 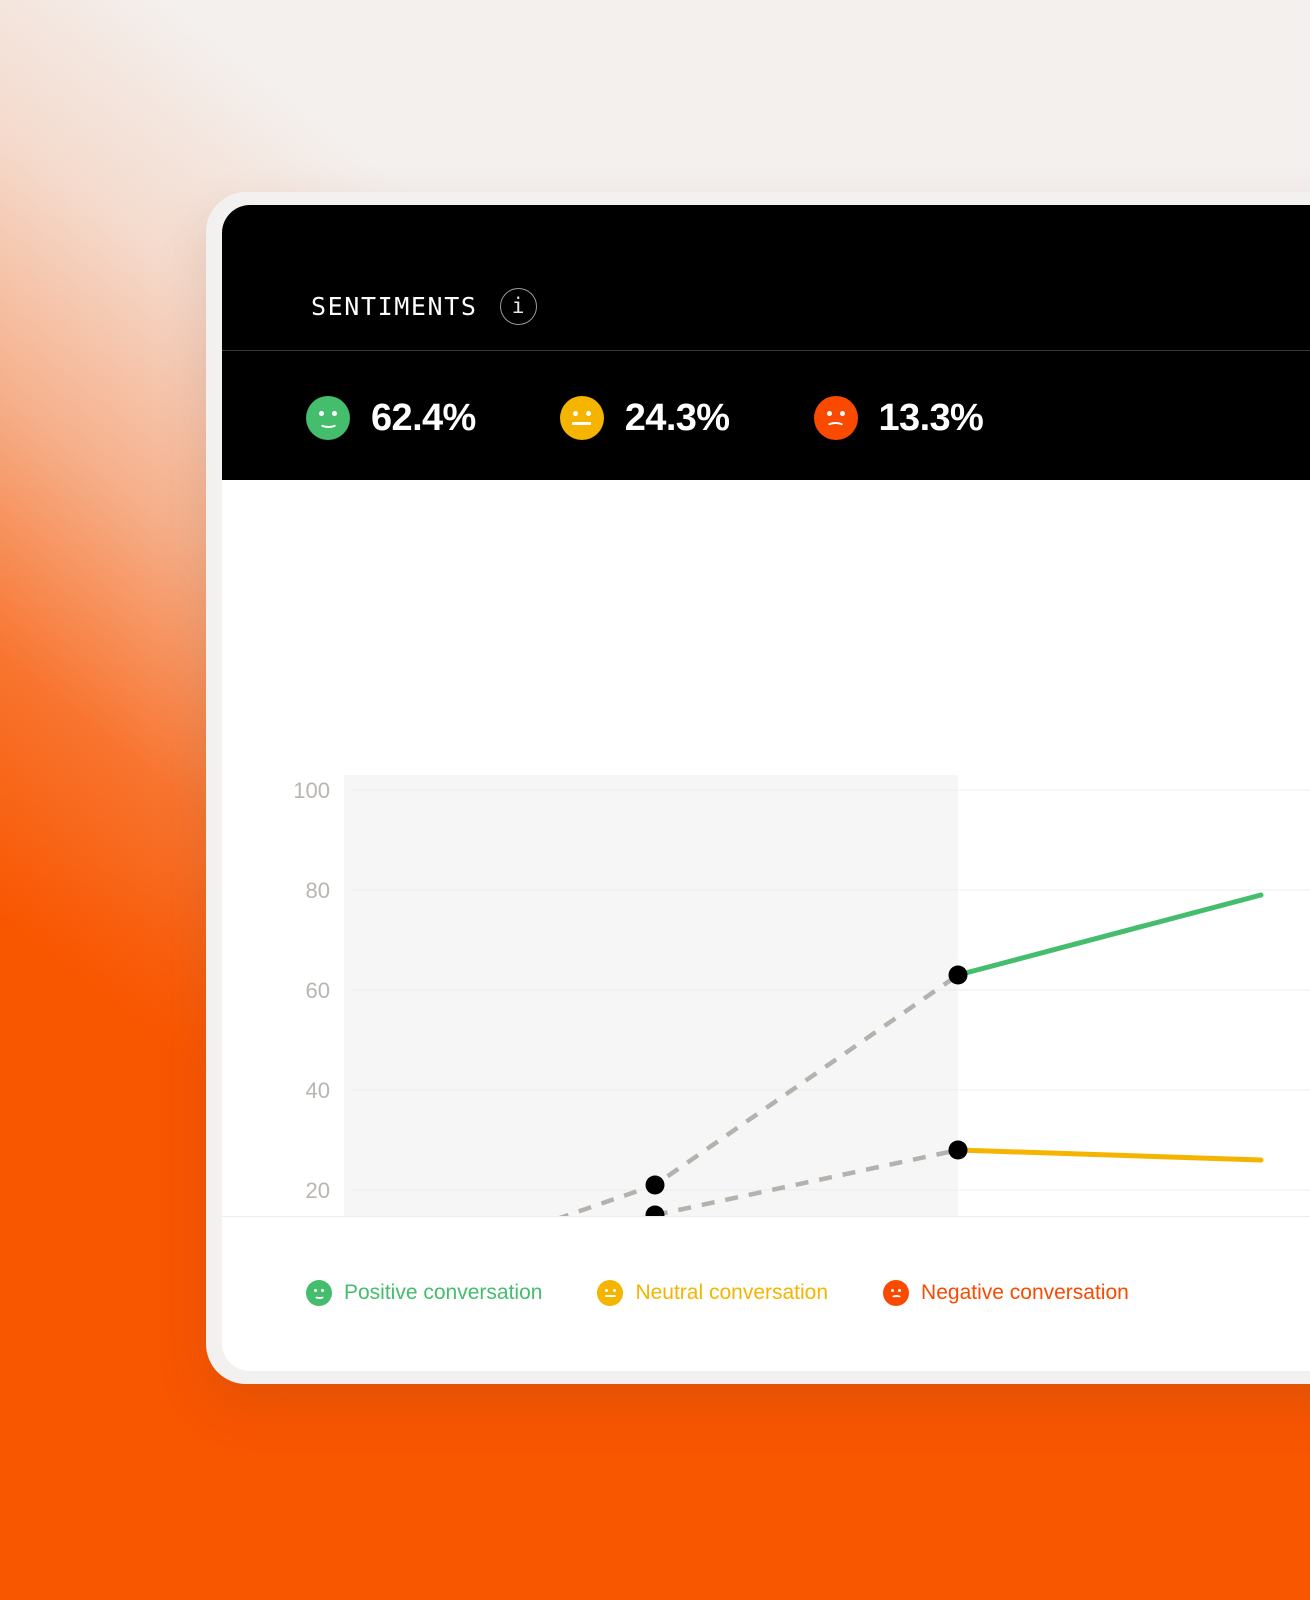 What do you see at coordinates (394, 306) in the screenshot?
I see `page-title: SENTIMENTS` at bounding box center [394, 306].